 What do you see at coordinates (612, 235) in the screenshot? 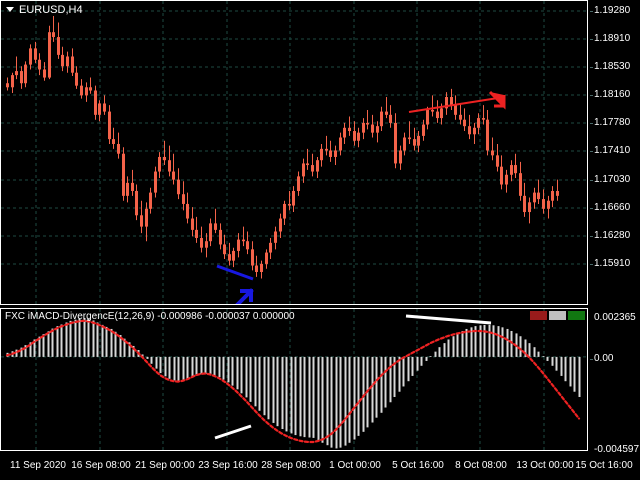
I see `price-tick-label: 1.16280` at bounding box center [612, 235].